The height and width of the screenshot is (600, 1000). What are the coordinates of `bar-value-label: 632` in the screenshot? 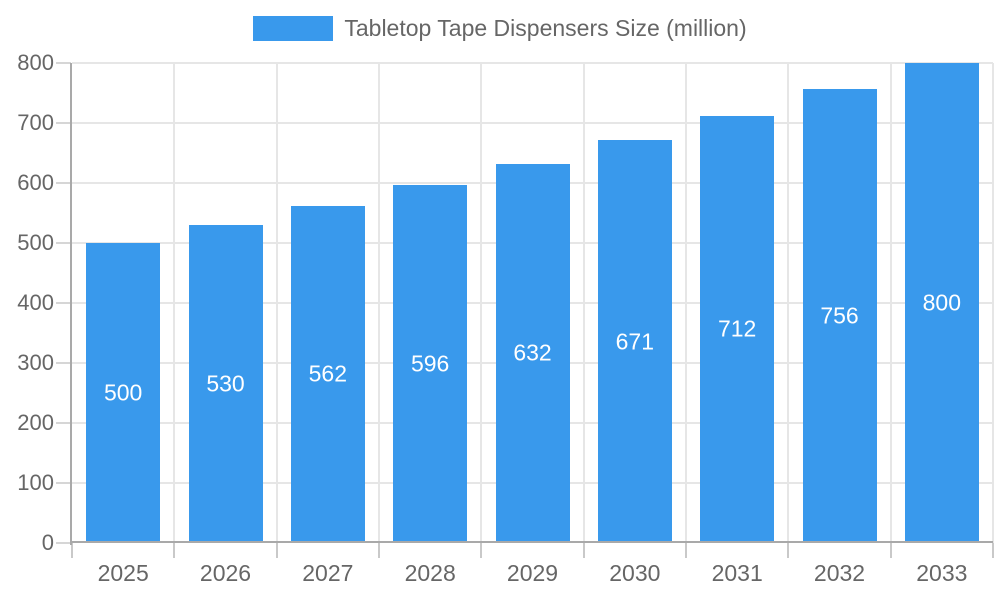 It's located at (532, 352).